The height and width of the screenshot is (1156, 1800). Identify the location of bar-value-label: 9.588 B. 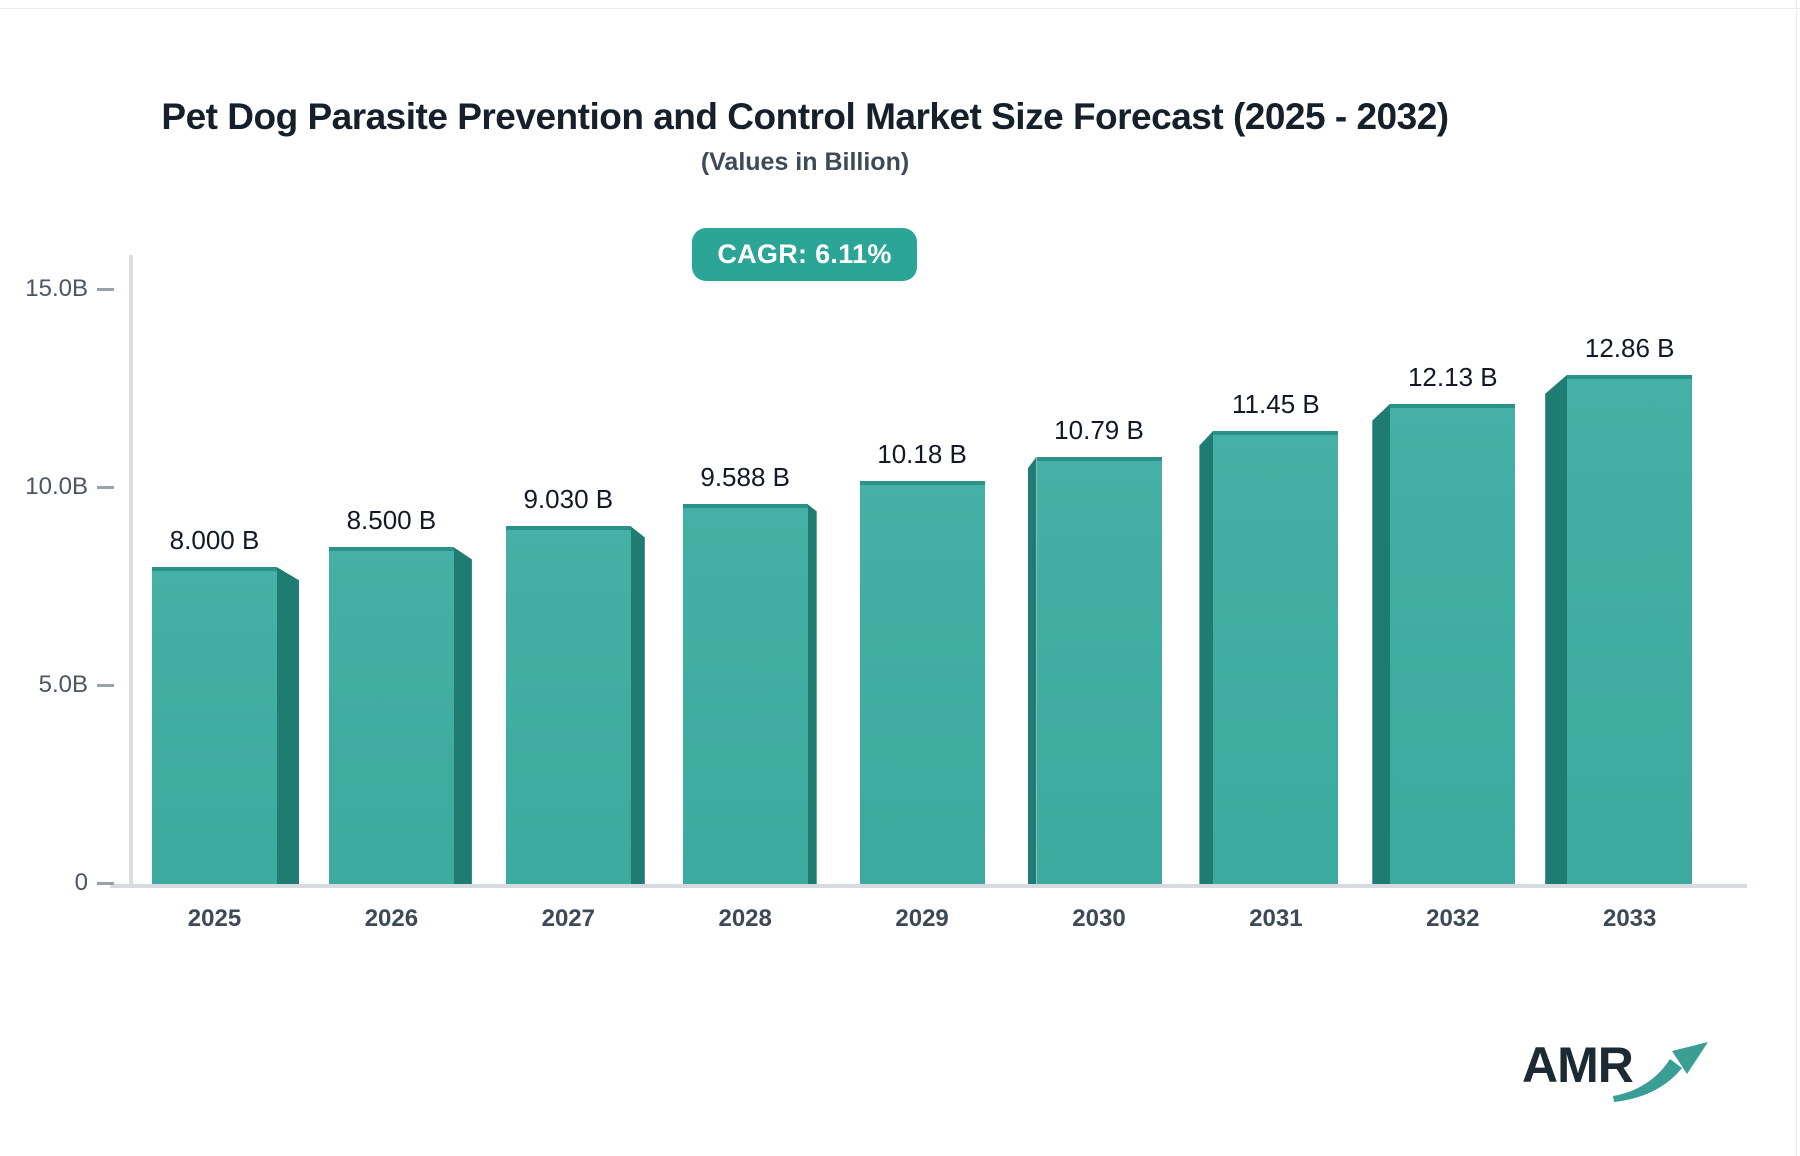
(745, 477).